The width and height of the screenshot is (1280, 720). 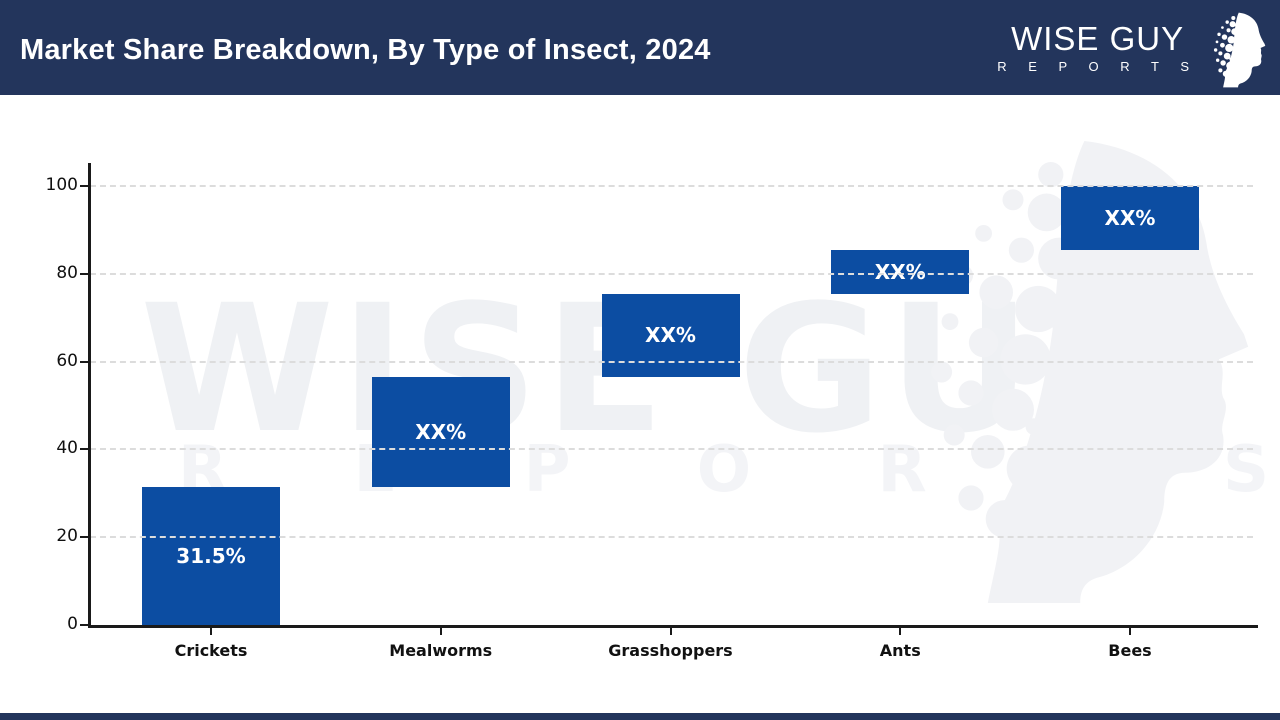 I want to click on bar-crickets: 31.5%, so click(x=211, y=555).